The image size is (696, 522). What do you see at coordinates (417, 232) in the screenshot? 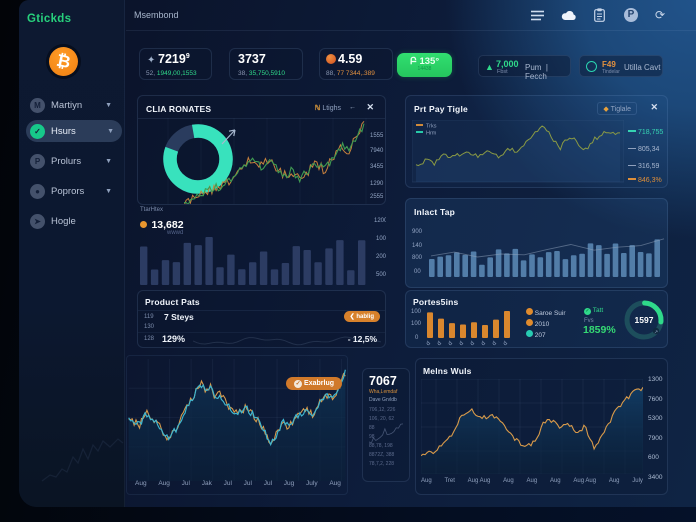
I see `svg-text: 900` at bounding box center [417, 232].